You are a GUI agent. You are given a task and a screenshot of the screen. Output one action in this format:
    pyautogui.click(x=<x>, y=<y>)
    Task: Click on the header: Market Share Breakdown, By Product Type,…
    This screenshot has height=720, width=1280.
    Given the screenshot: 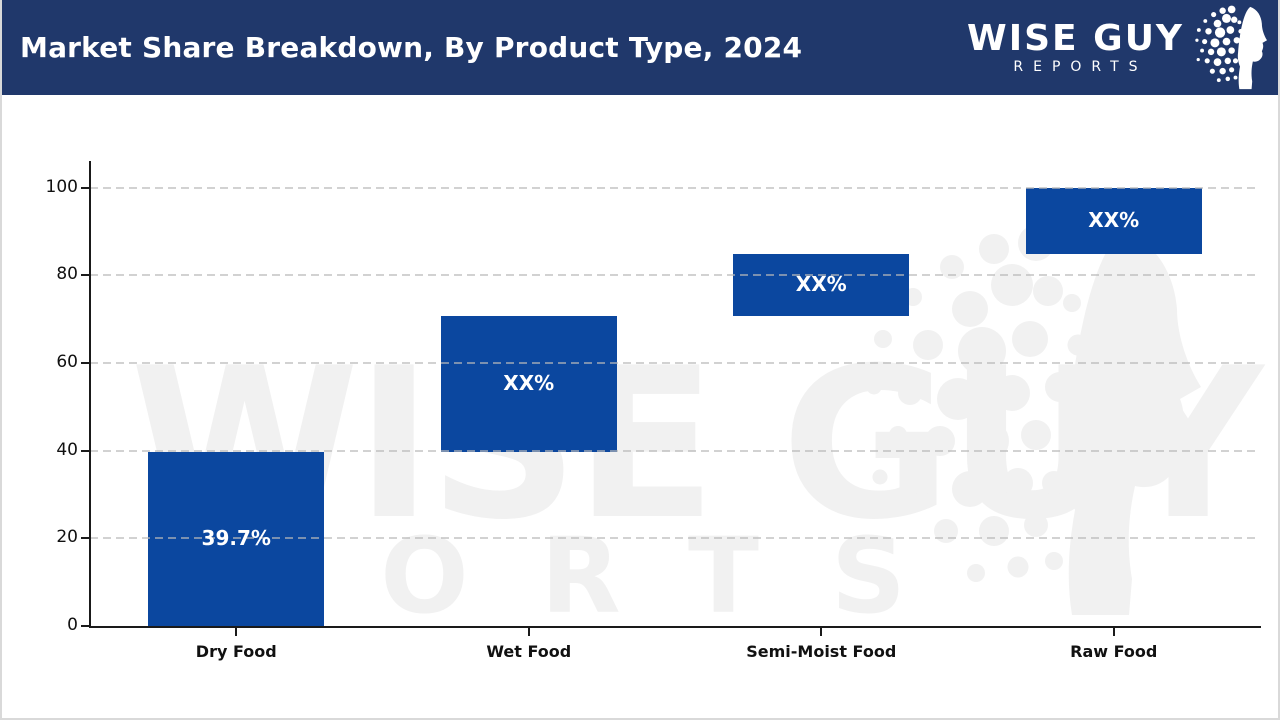 What is the action you would take?
    pyautogui.click(x=640, y=47)
    